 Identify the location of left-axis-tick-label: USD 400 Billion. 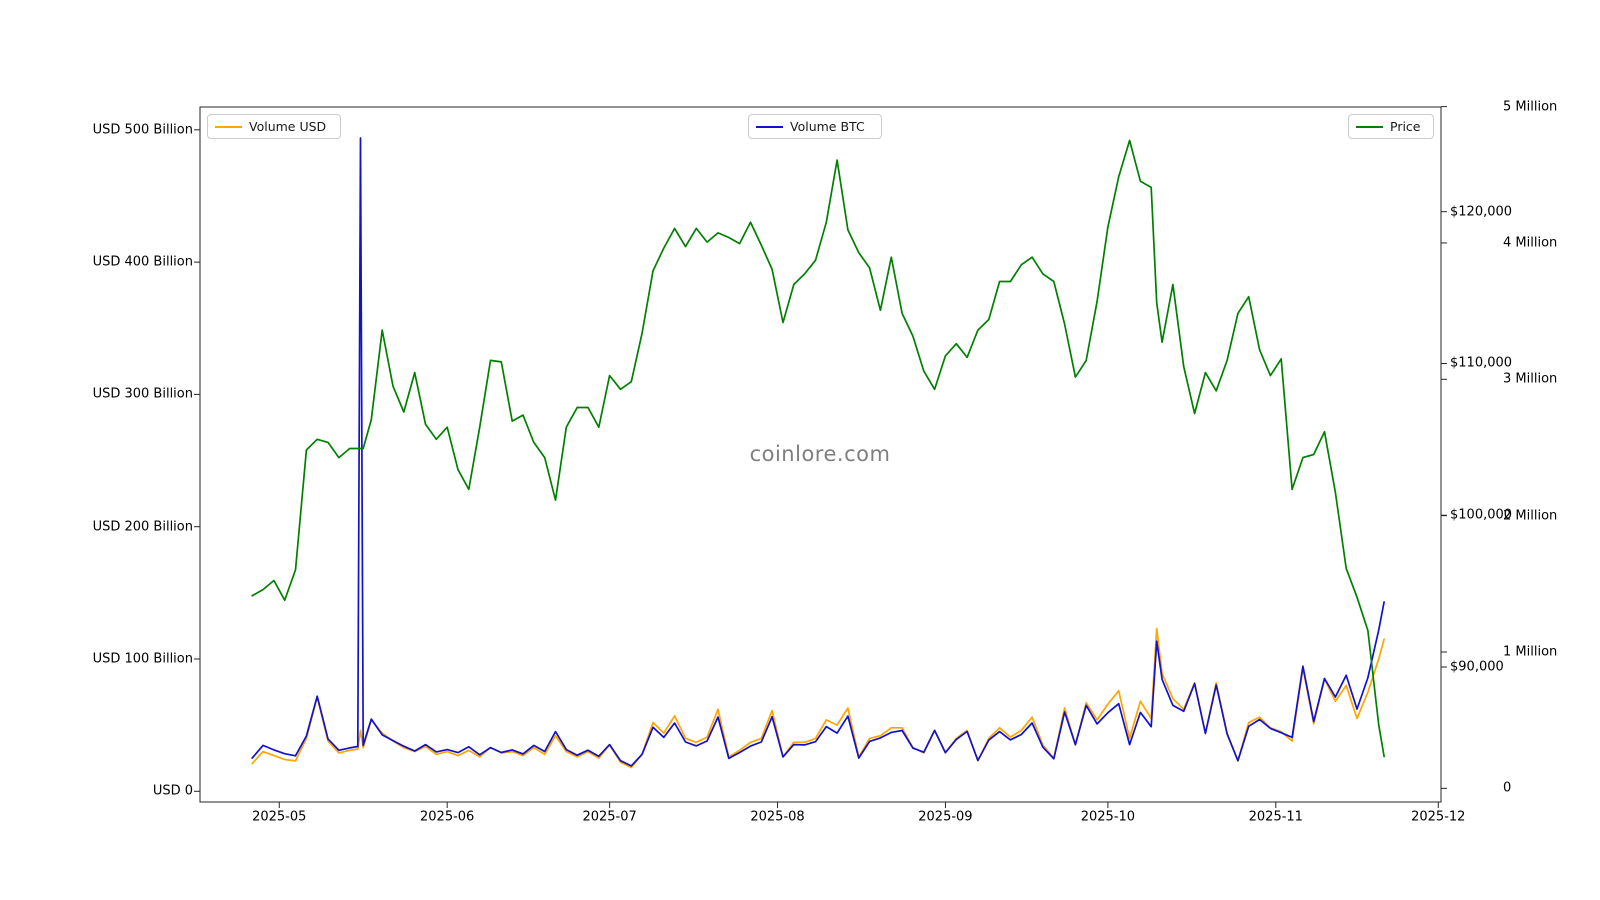
(142, 262).